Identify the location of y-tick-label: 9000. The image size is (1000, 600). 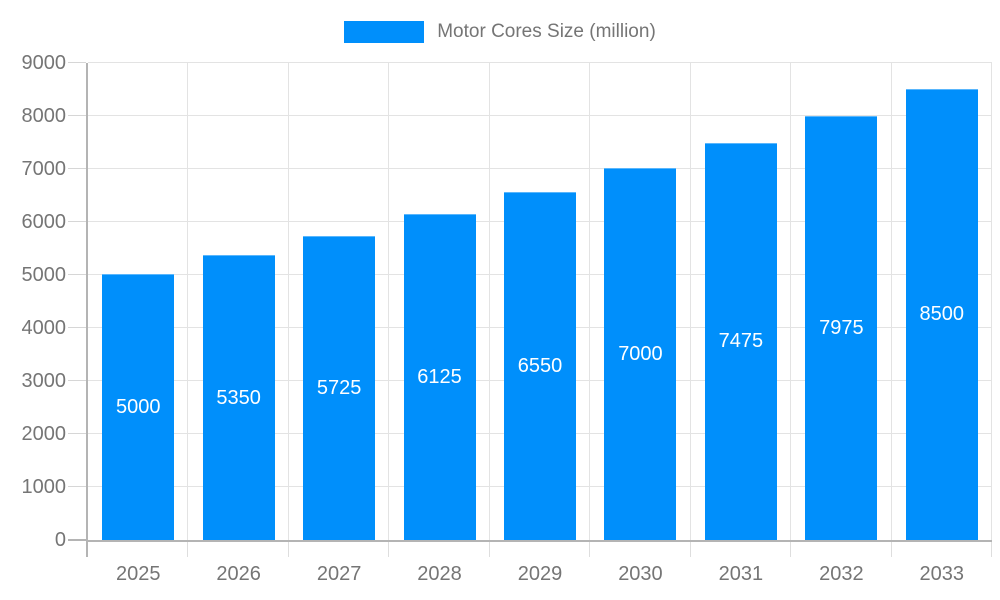
(44, 63).